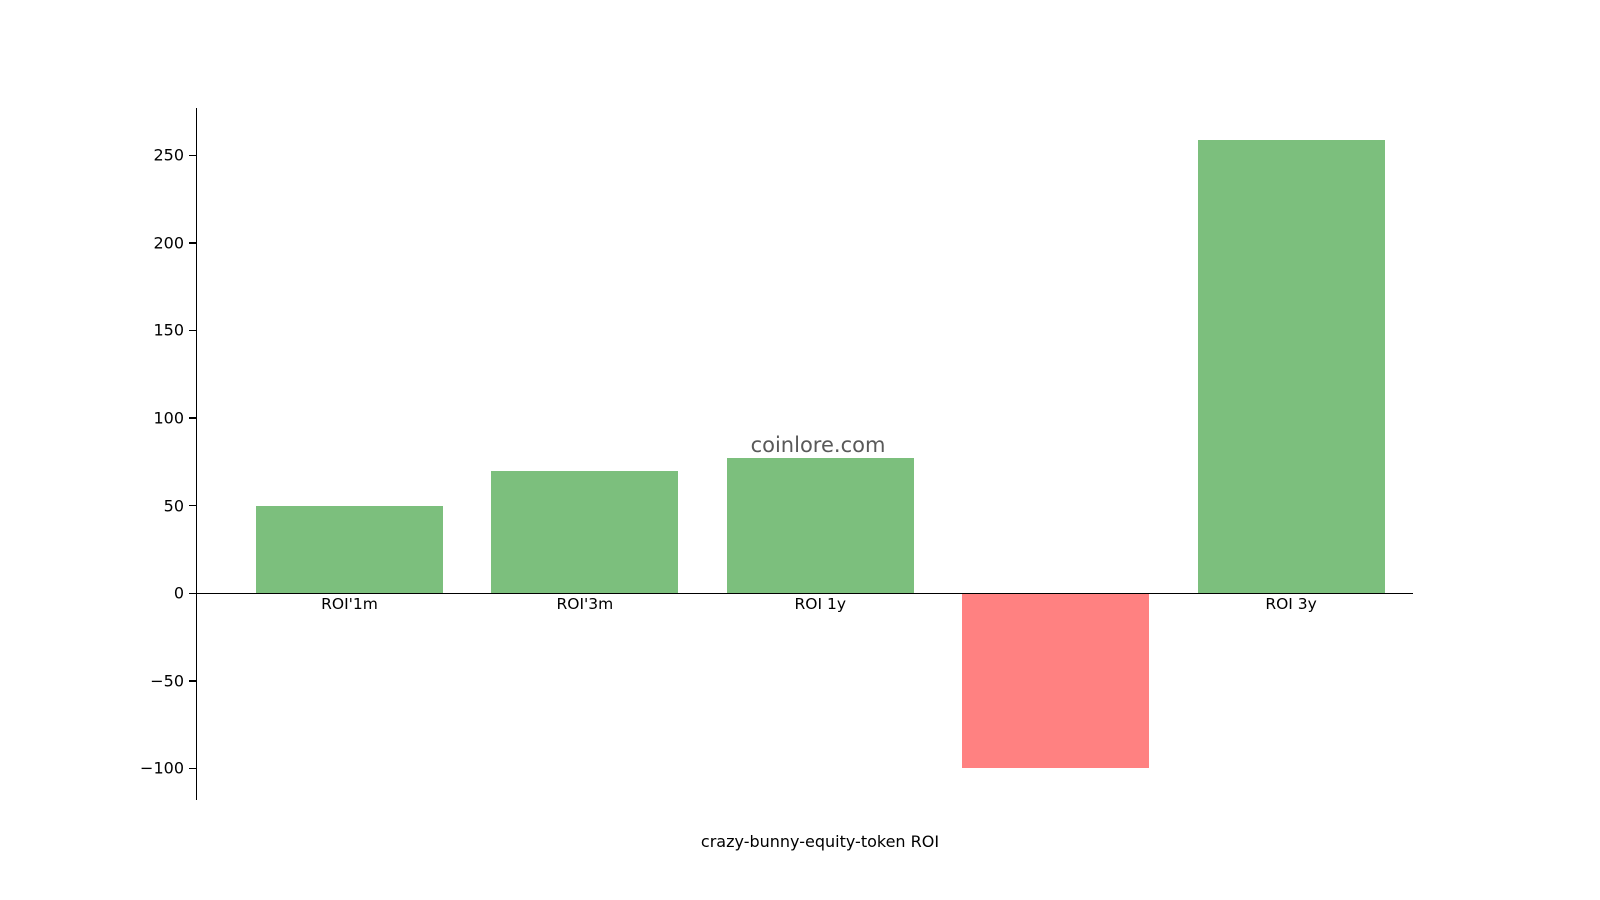  Describe the element at coordinates (820, 604) in the screenshot. I see `x-tick-label: ROI 1y` at that location.